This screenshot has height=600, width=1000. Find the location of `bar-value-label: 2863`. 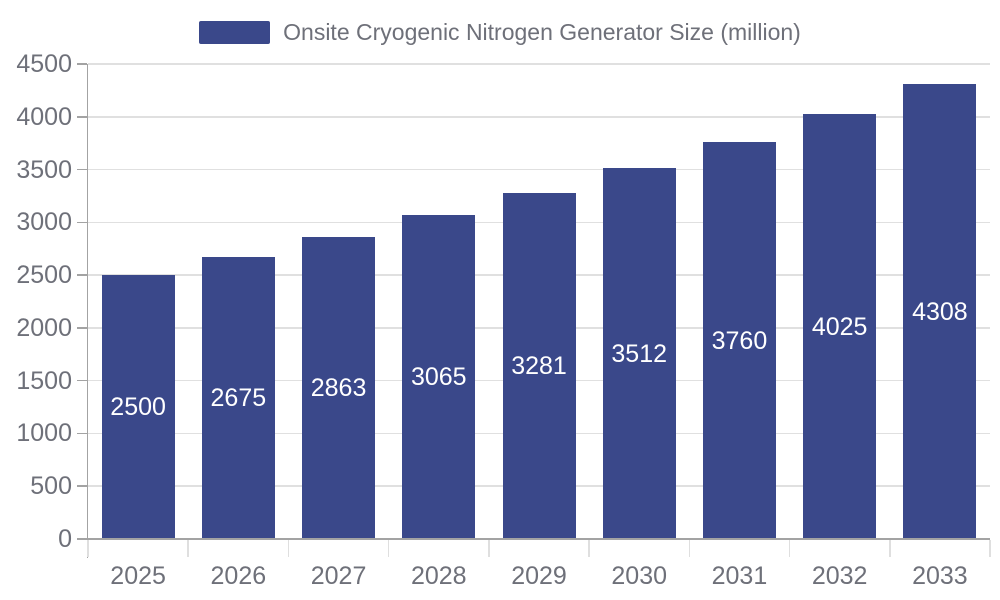

bar-value-label: 2863 is located at coordinates (338, 387).